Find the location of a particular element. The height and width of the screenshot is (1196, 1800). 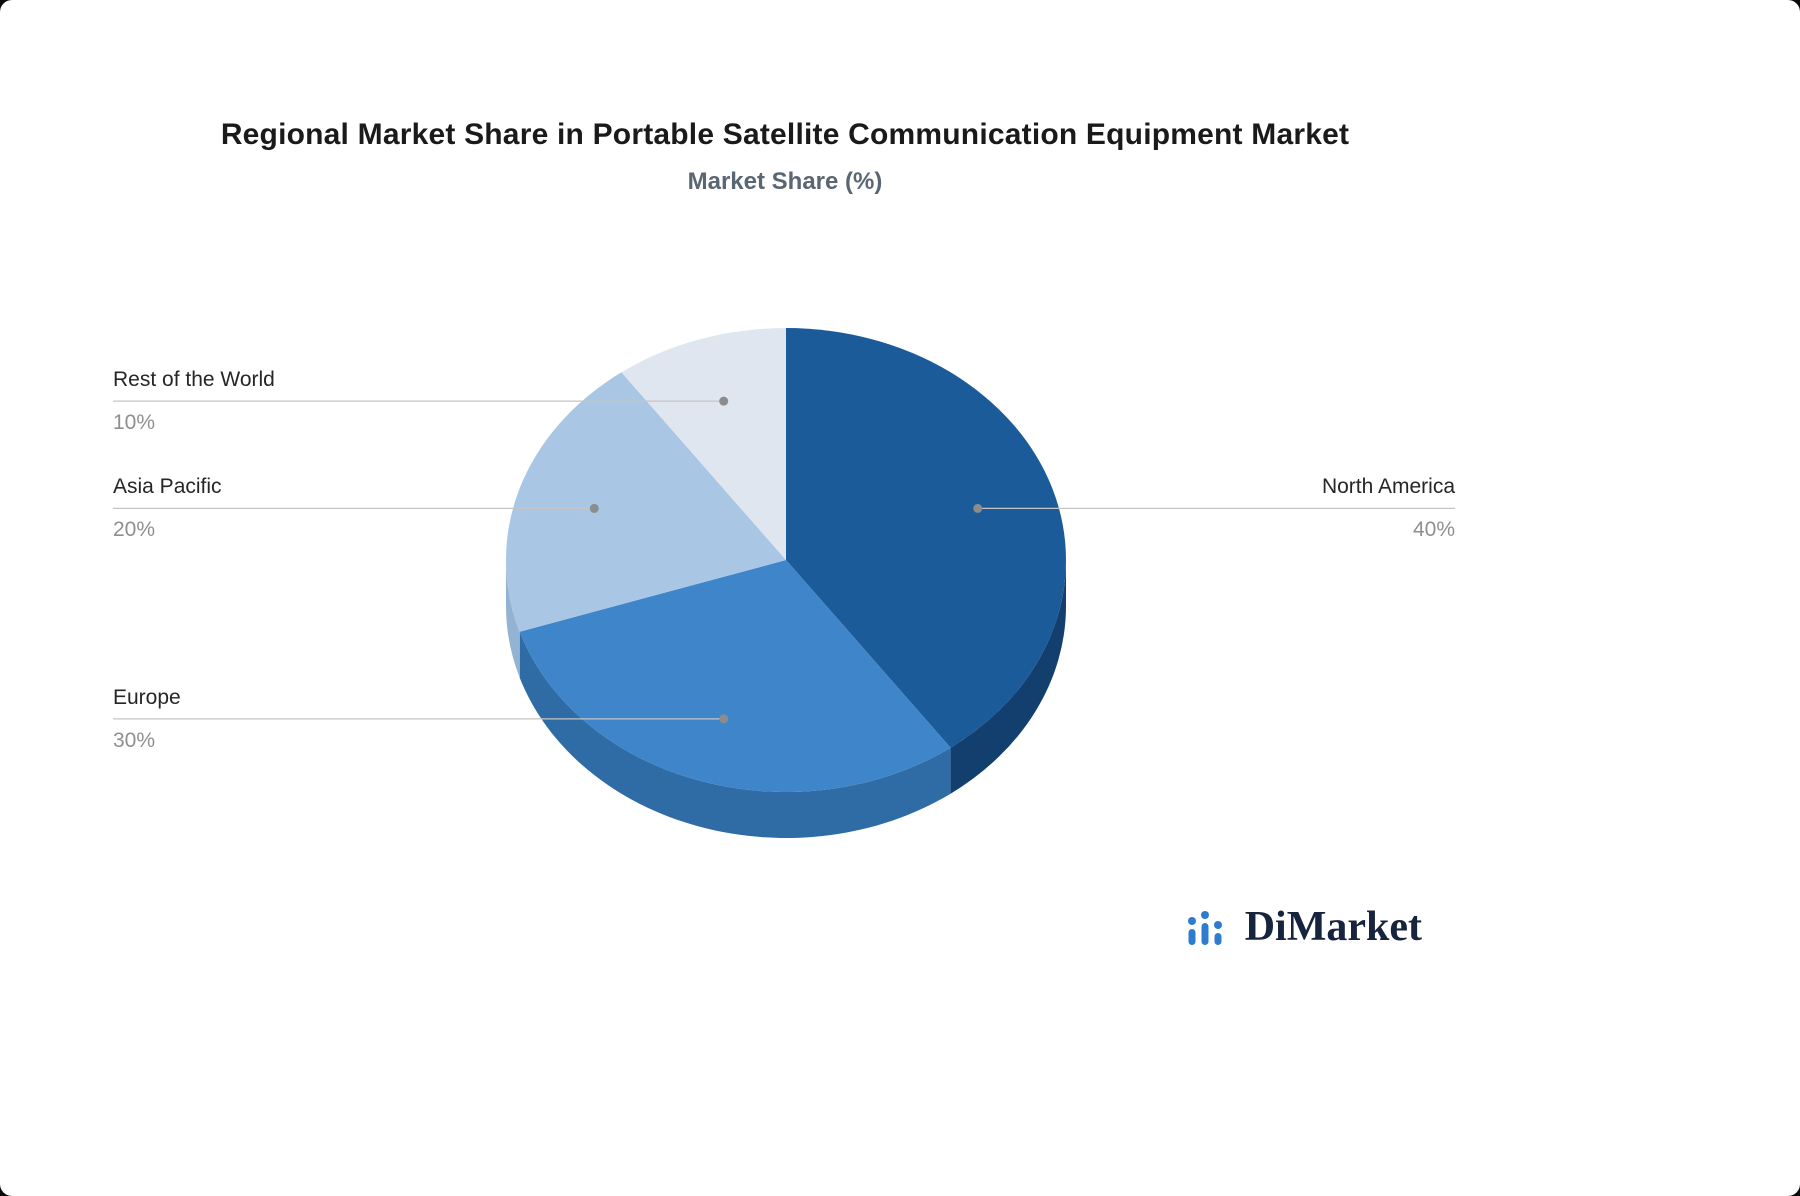

slice-label: Europe is located at coordinates (147, 697).